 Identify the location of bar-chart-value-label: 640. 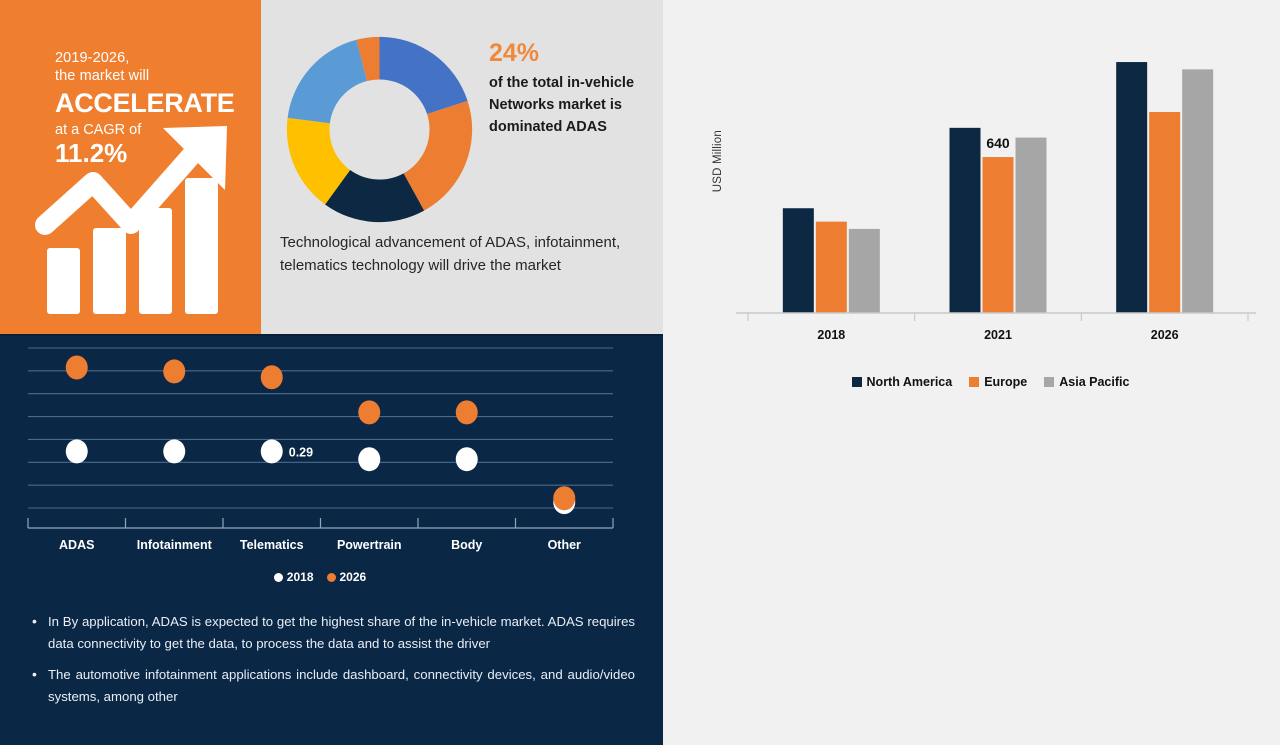
(998, 143).